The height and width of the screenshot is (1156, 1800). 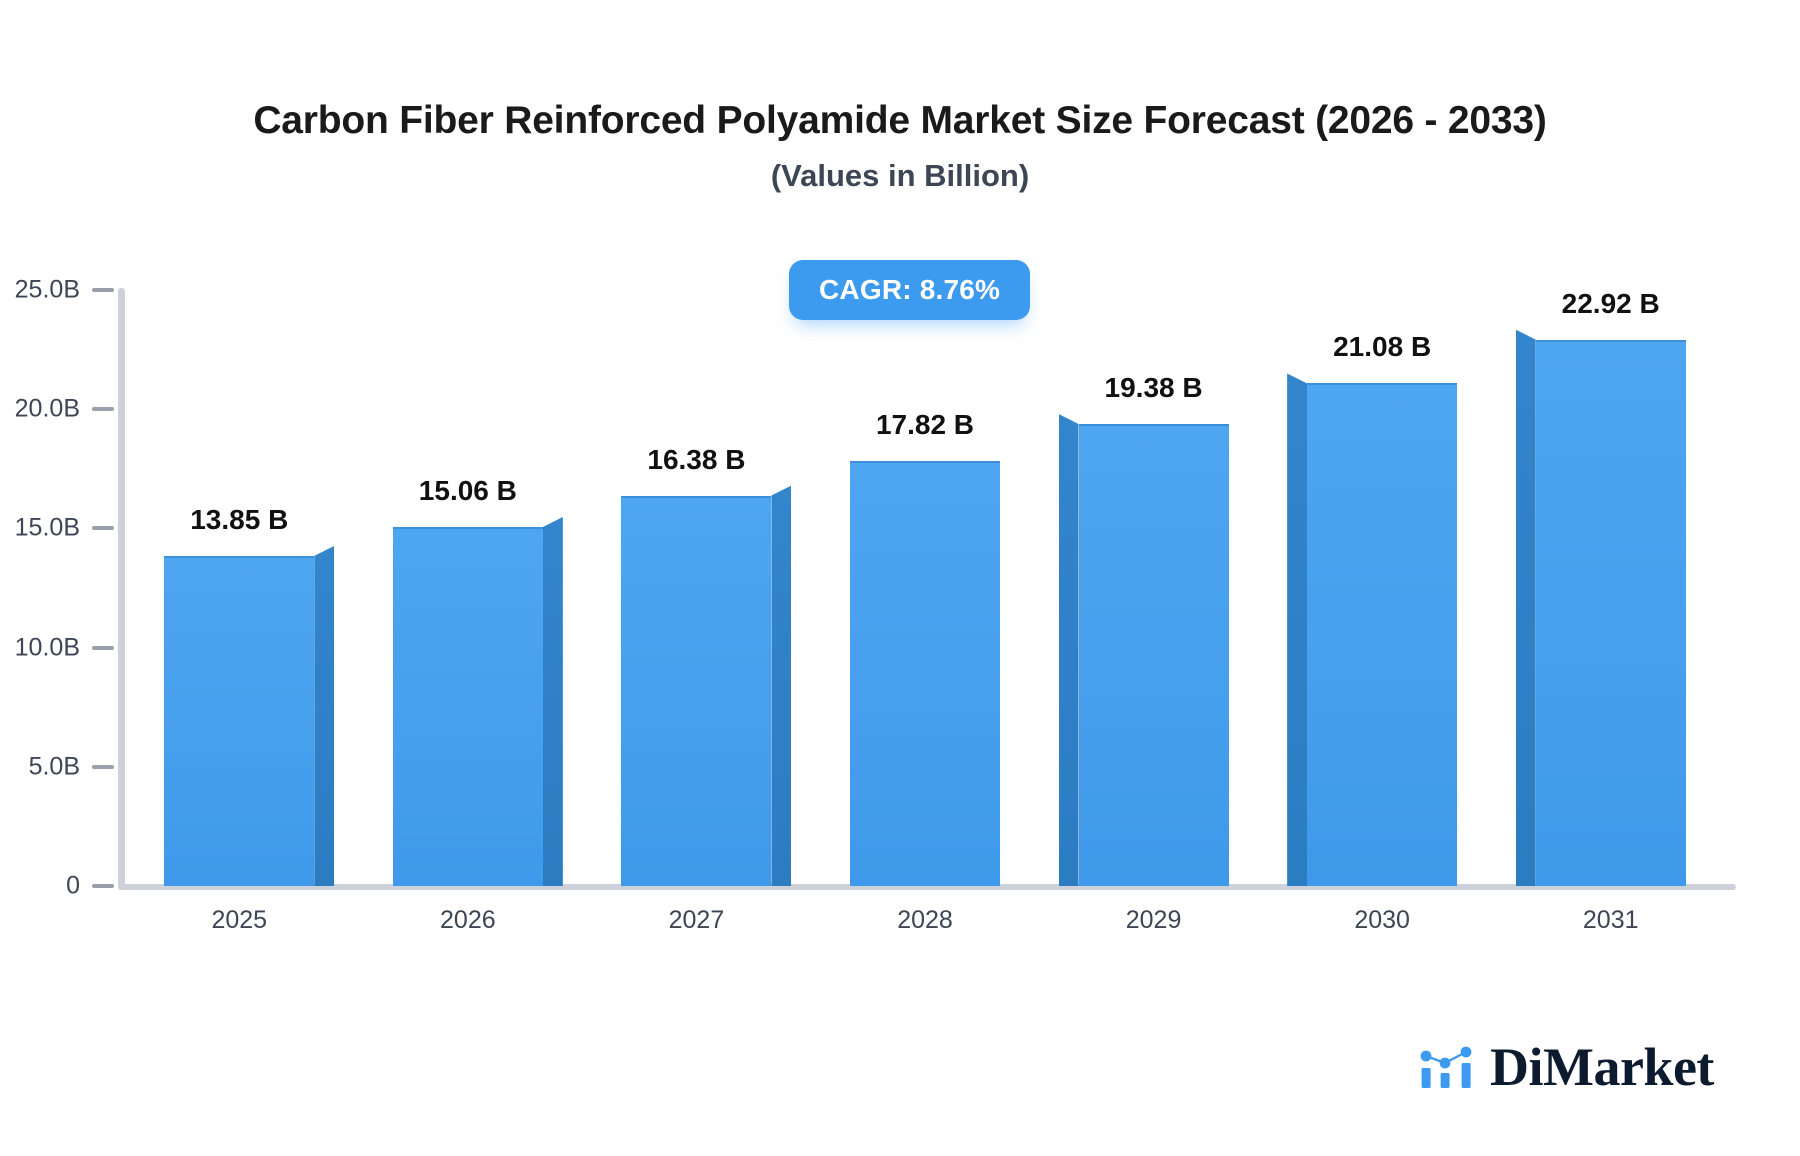 What do you see at coordinates (1153, 920) in the screenshot?
I see `x-axis-tick-label: 2029` at bounding box center [1153, 920].